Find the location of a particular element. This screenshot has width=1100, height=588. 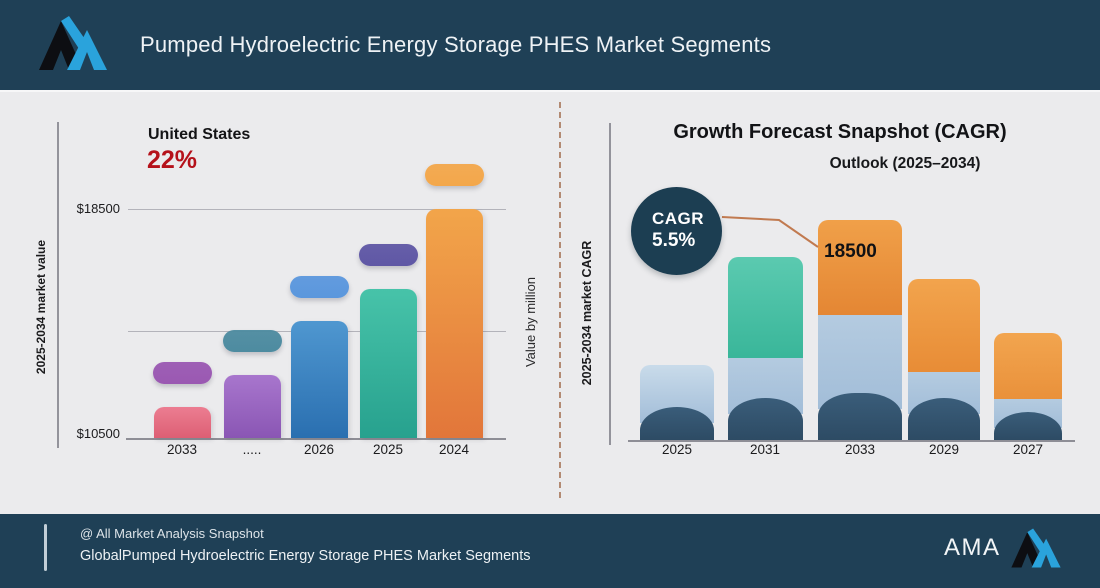

left-x-label-2024: 2024 is located at coordinates (454, 449).